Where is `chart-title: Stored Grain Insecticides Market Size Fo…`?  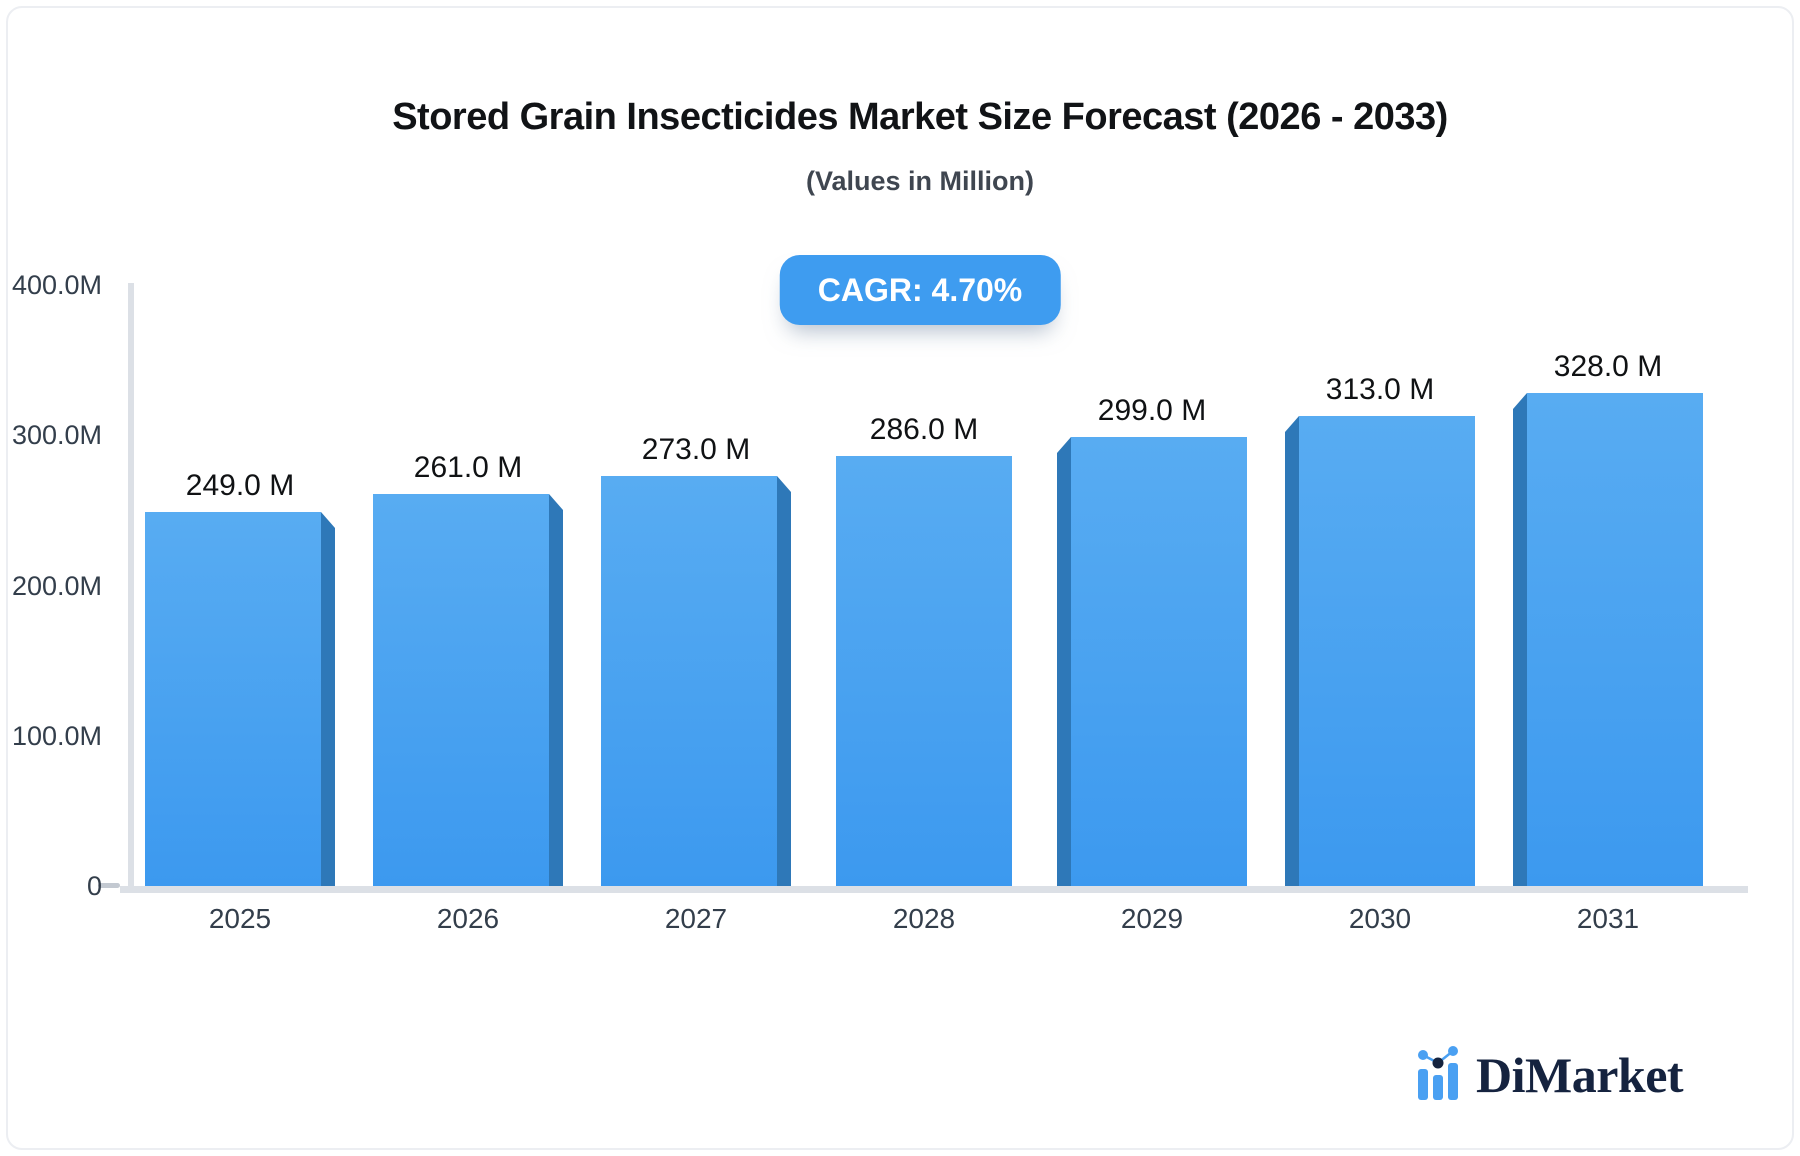 chart-title: Stored Grain Insecticides Market Size Fo… is located at coordinates (920, 117).